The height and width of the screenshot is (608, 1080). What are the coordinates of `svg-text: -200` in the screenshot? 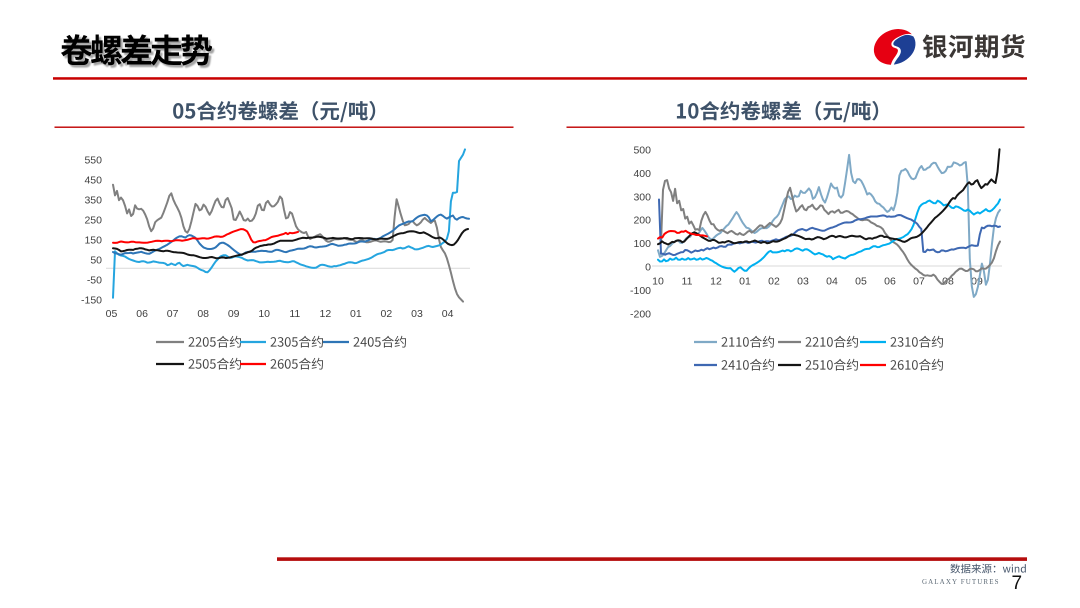 It's located at (640, 314).